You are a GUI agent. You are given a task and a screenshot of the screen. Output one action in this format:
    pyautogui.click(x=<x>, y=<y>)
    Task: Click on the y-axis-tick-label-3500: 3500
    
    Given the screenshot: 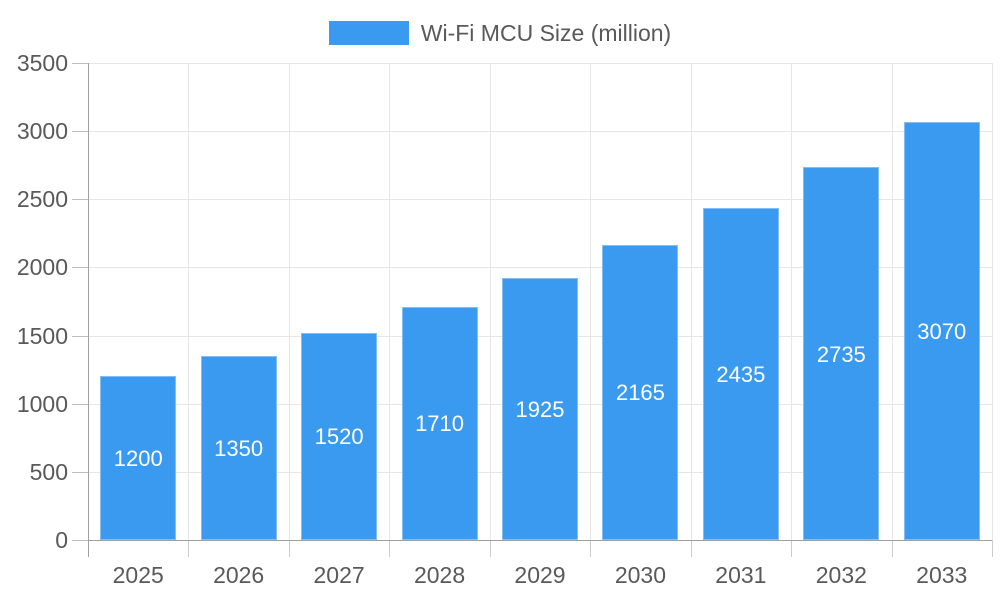 What is the action you would take?
    pyautogui.click(x=42, y=63)
    